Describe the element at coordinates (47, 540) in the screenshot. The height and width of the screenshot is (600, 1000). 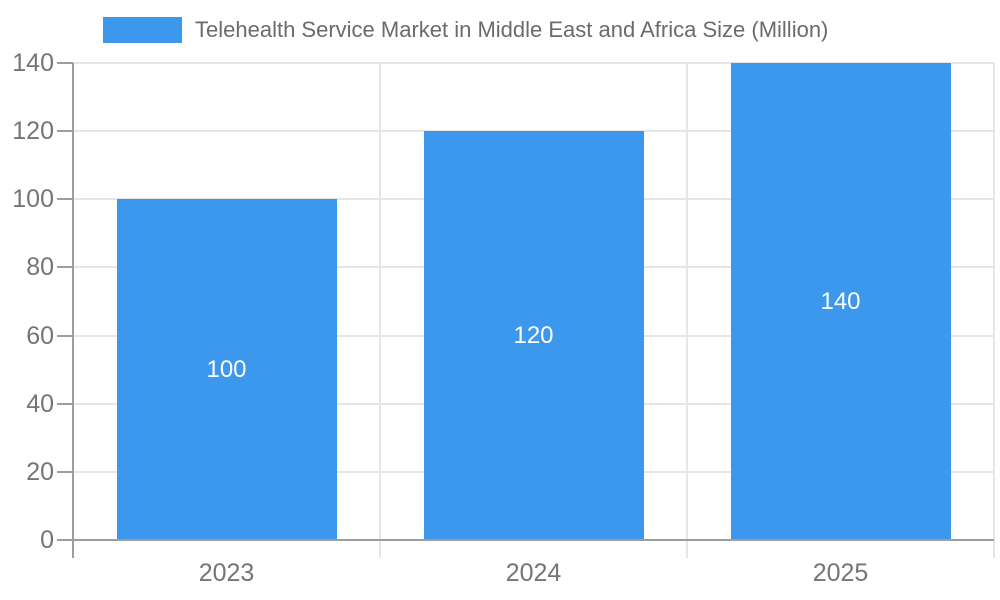
I see `y-axis-label: 0` at that location.